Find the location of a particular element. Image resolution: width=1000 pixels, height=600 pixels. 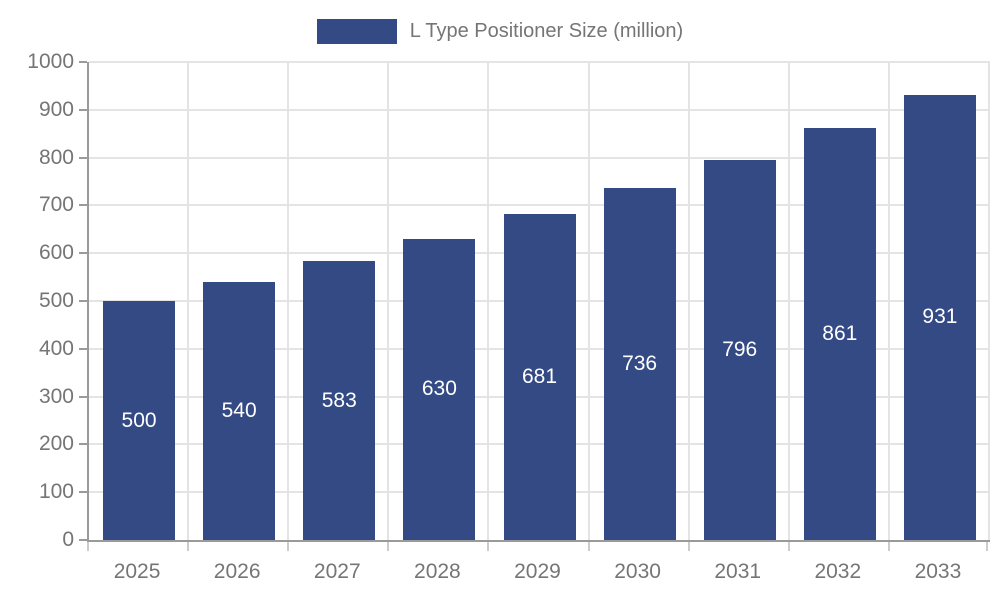

y-axis-label: 300 is located at coordinates (56, 396).